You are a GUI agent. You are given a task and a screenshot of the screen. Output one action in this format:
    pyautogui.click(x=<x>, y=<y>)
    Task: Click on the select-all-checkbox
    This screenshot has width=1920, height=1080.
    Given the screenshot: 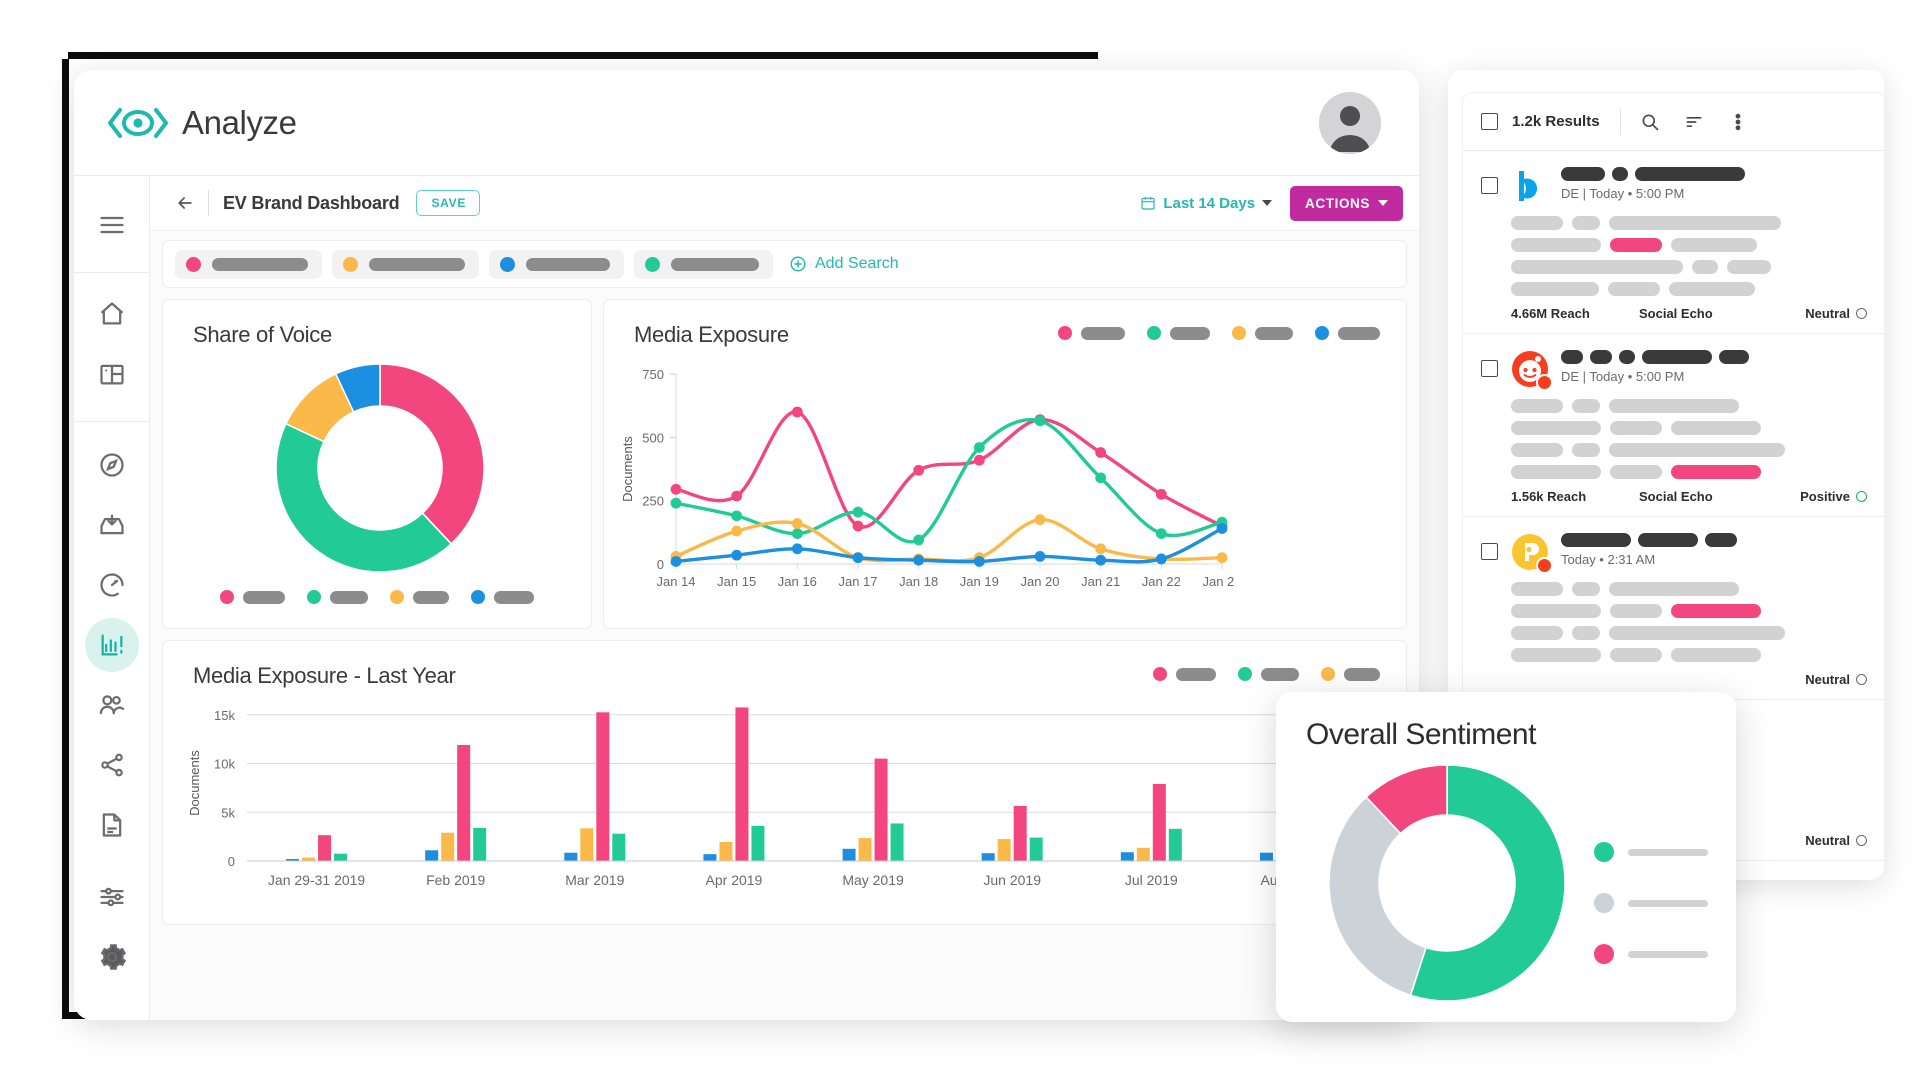 What is the action you would take?
    pyautogui.click(x=1489, y=121)
    